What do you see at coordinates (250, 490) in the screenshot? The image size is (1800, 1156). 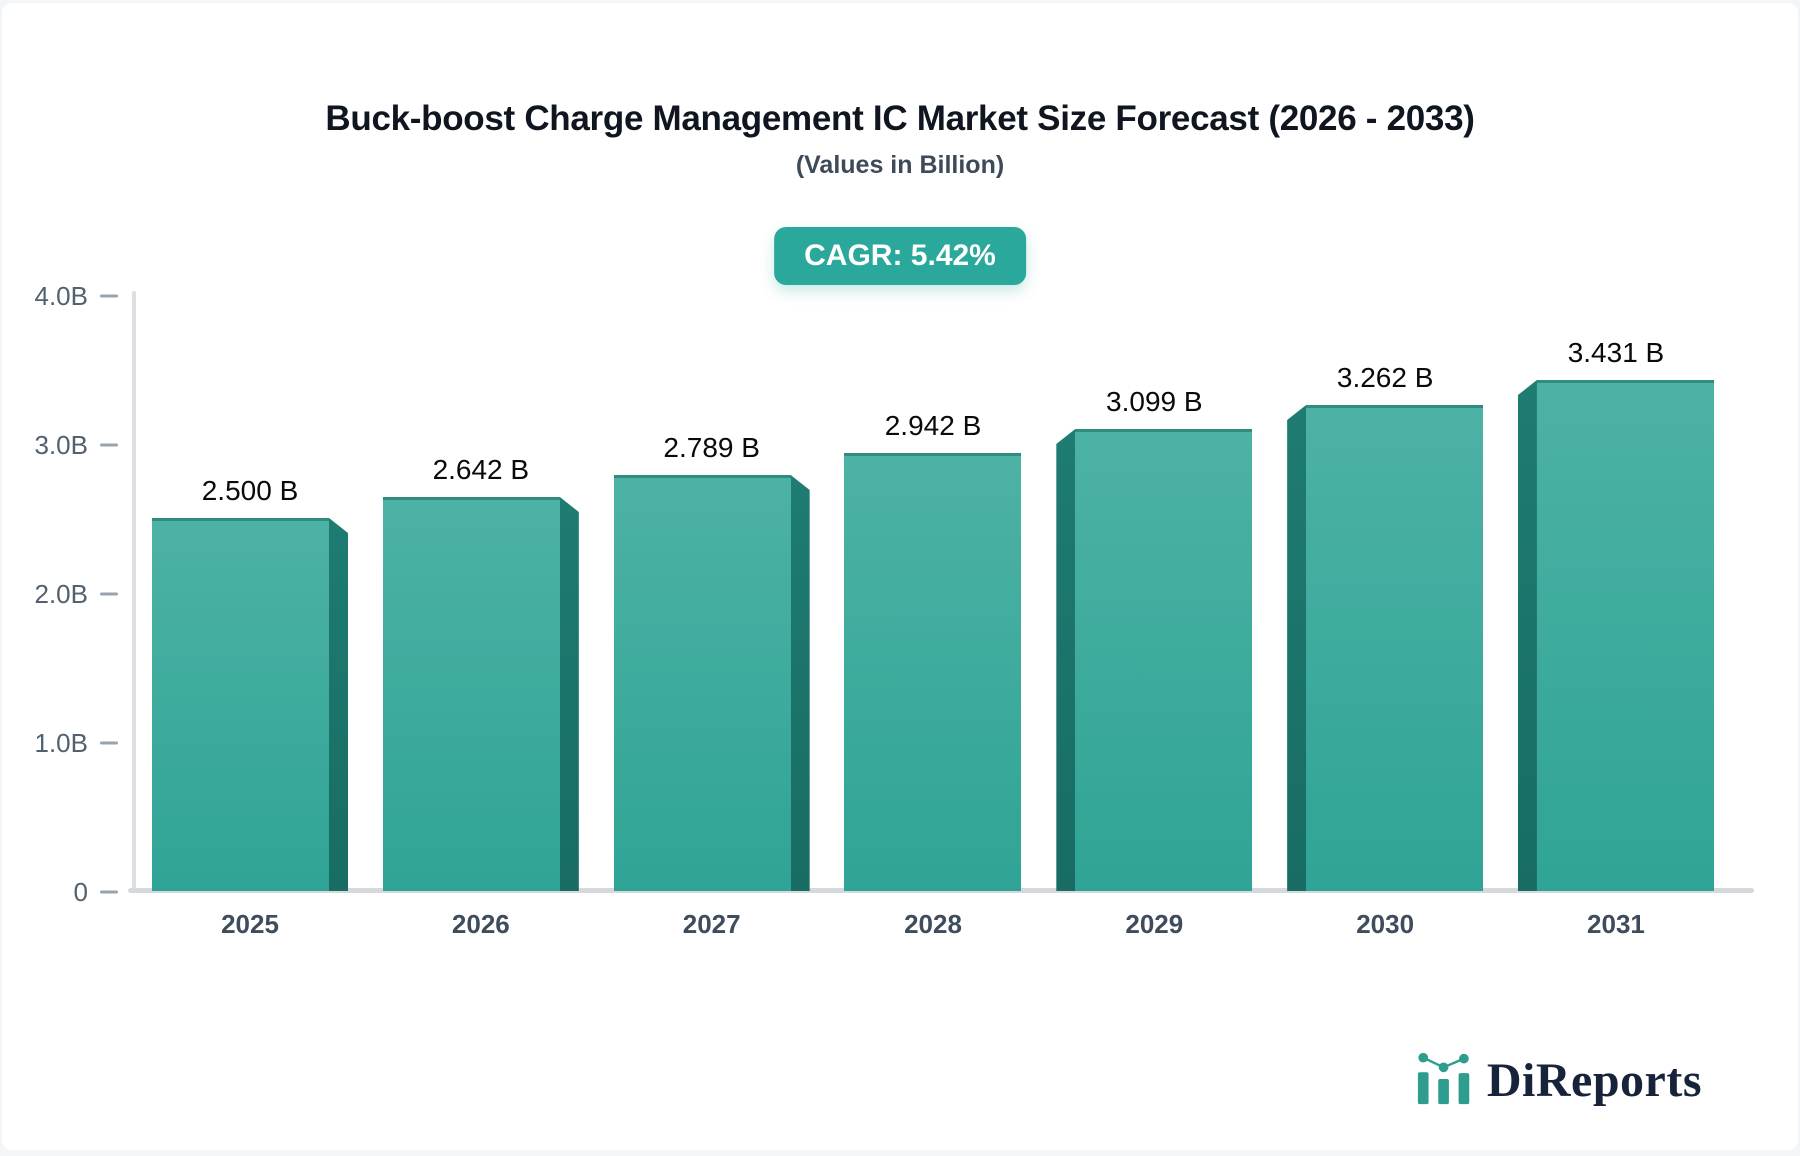 I see `bar-value-label: 2.500 B` at bounding box center [250, 490].